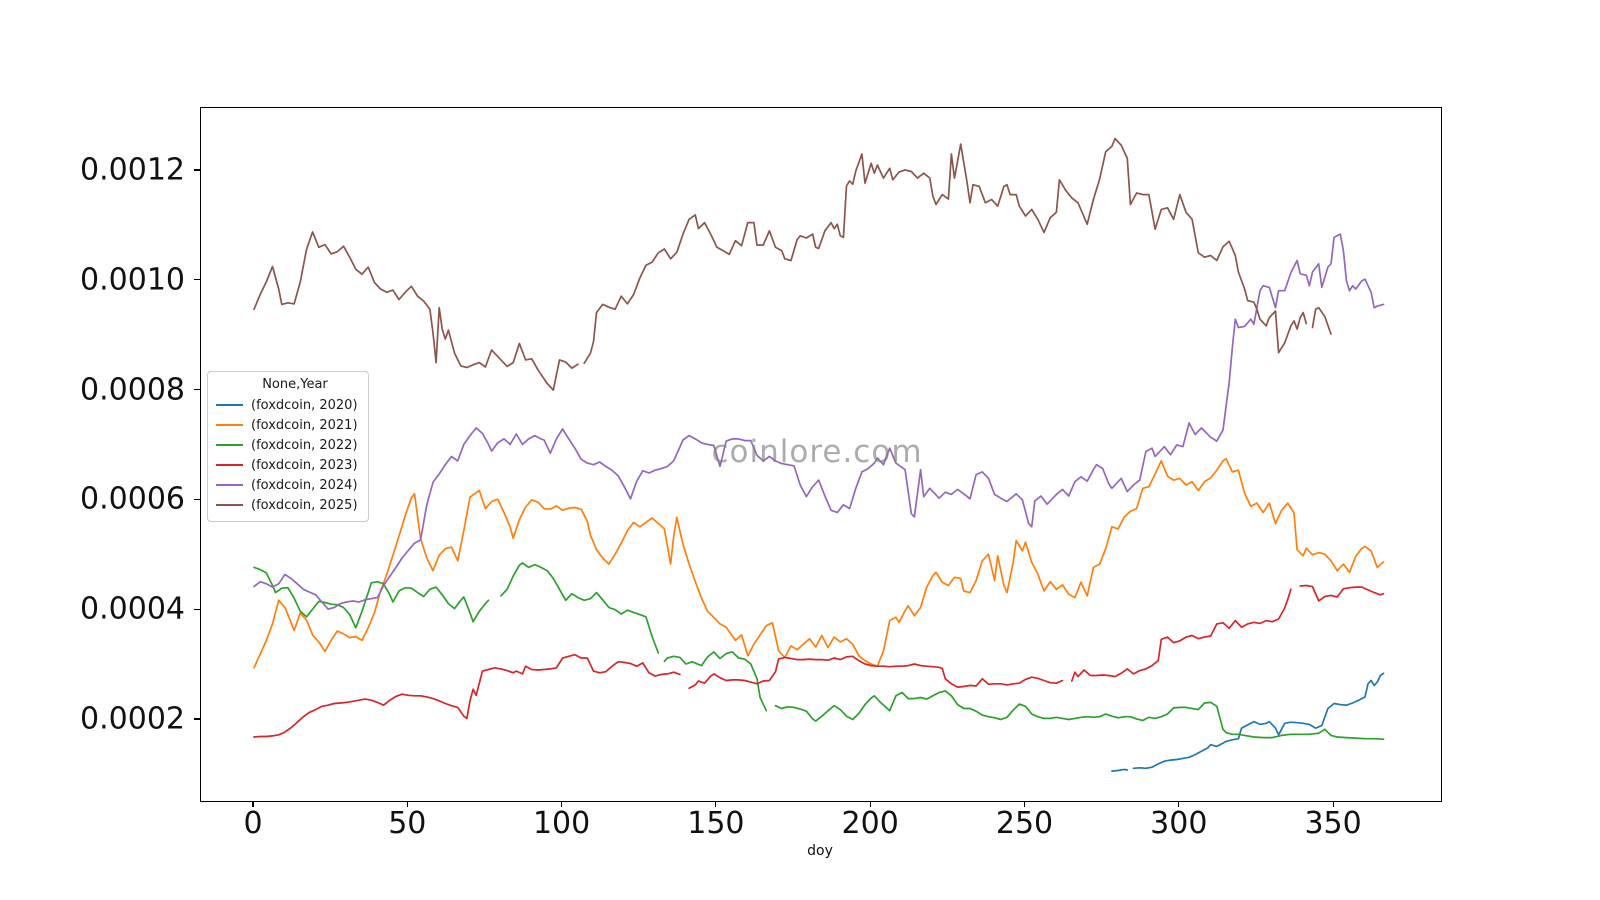  What do you see at coordinates (1179, 823) in the screenshot?
I see `x-tick-label: 300` at bounding box center [1179, 823].